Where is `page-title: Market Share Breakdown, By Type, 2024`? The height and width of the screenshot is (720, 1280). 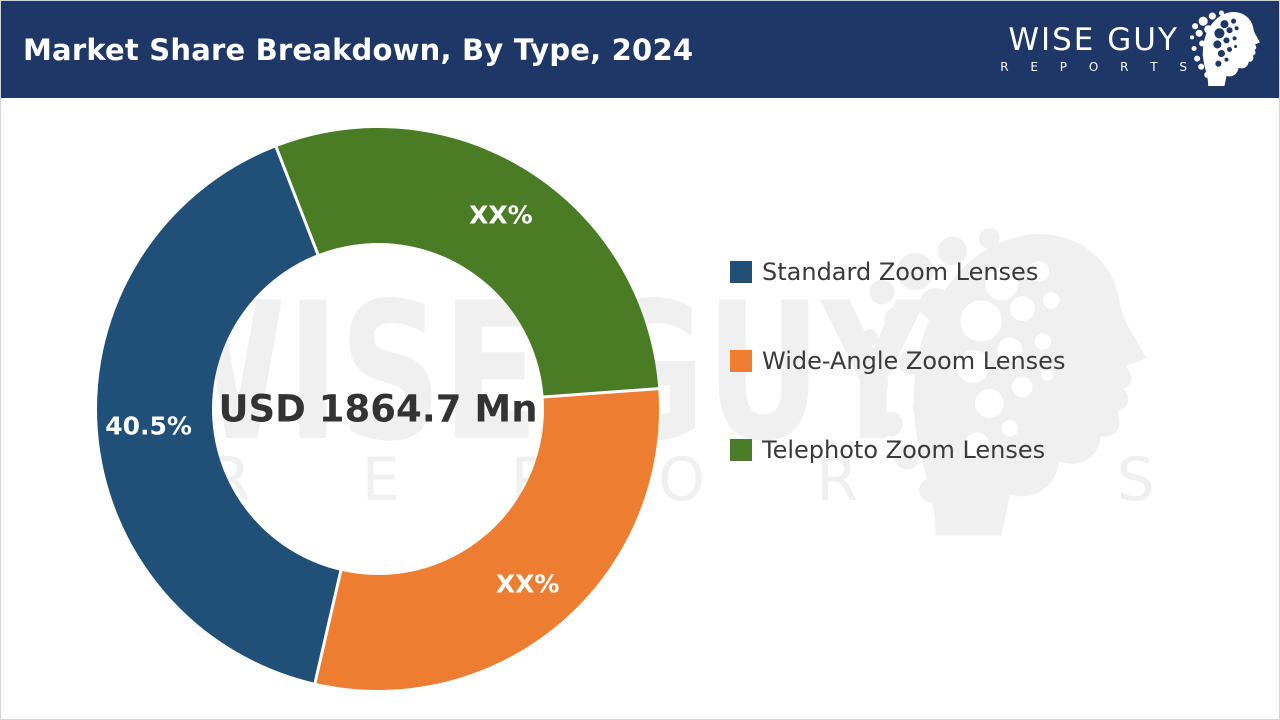 page-title: Market Share Breakdown, By Type, 2024 is located at coordinates (358, 49).